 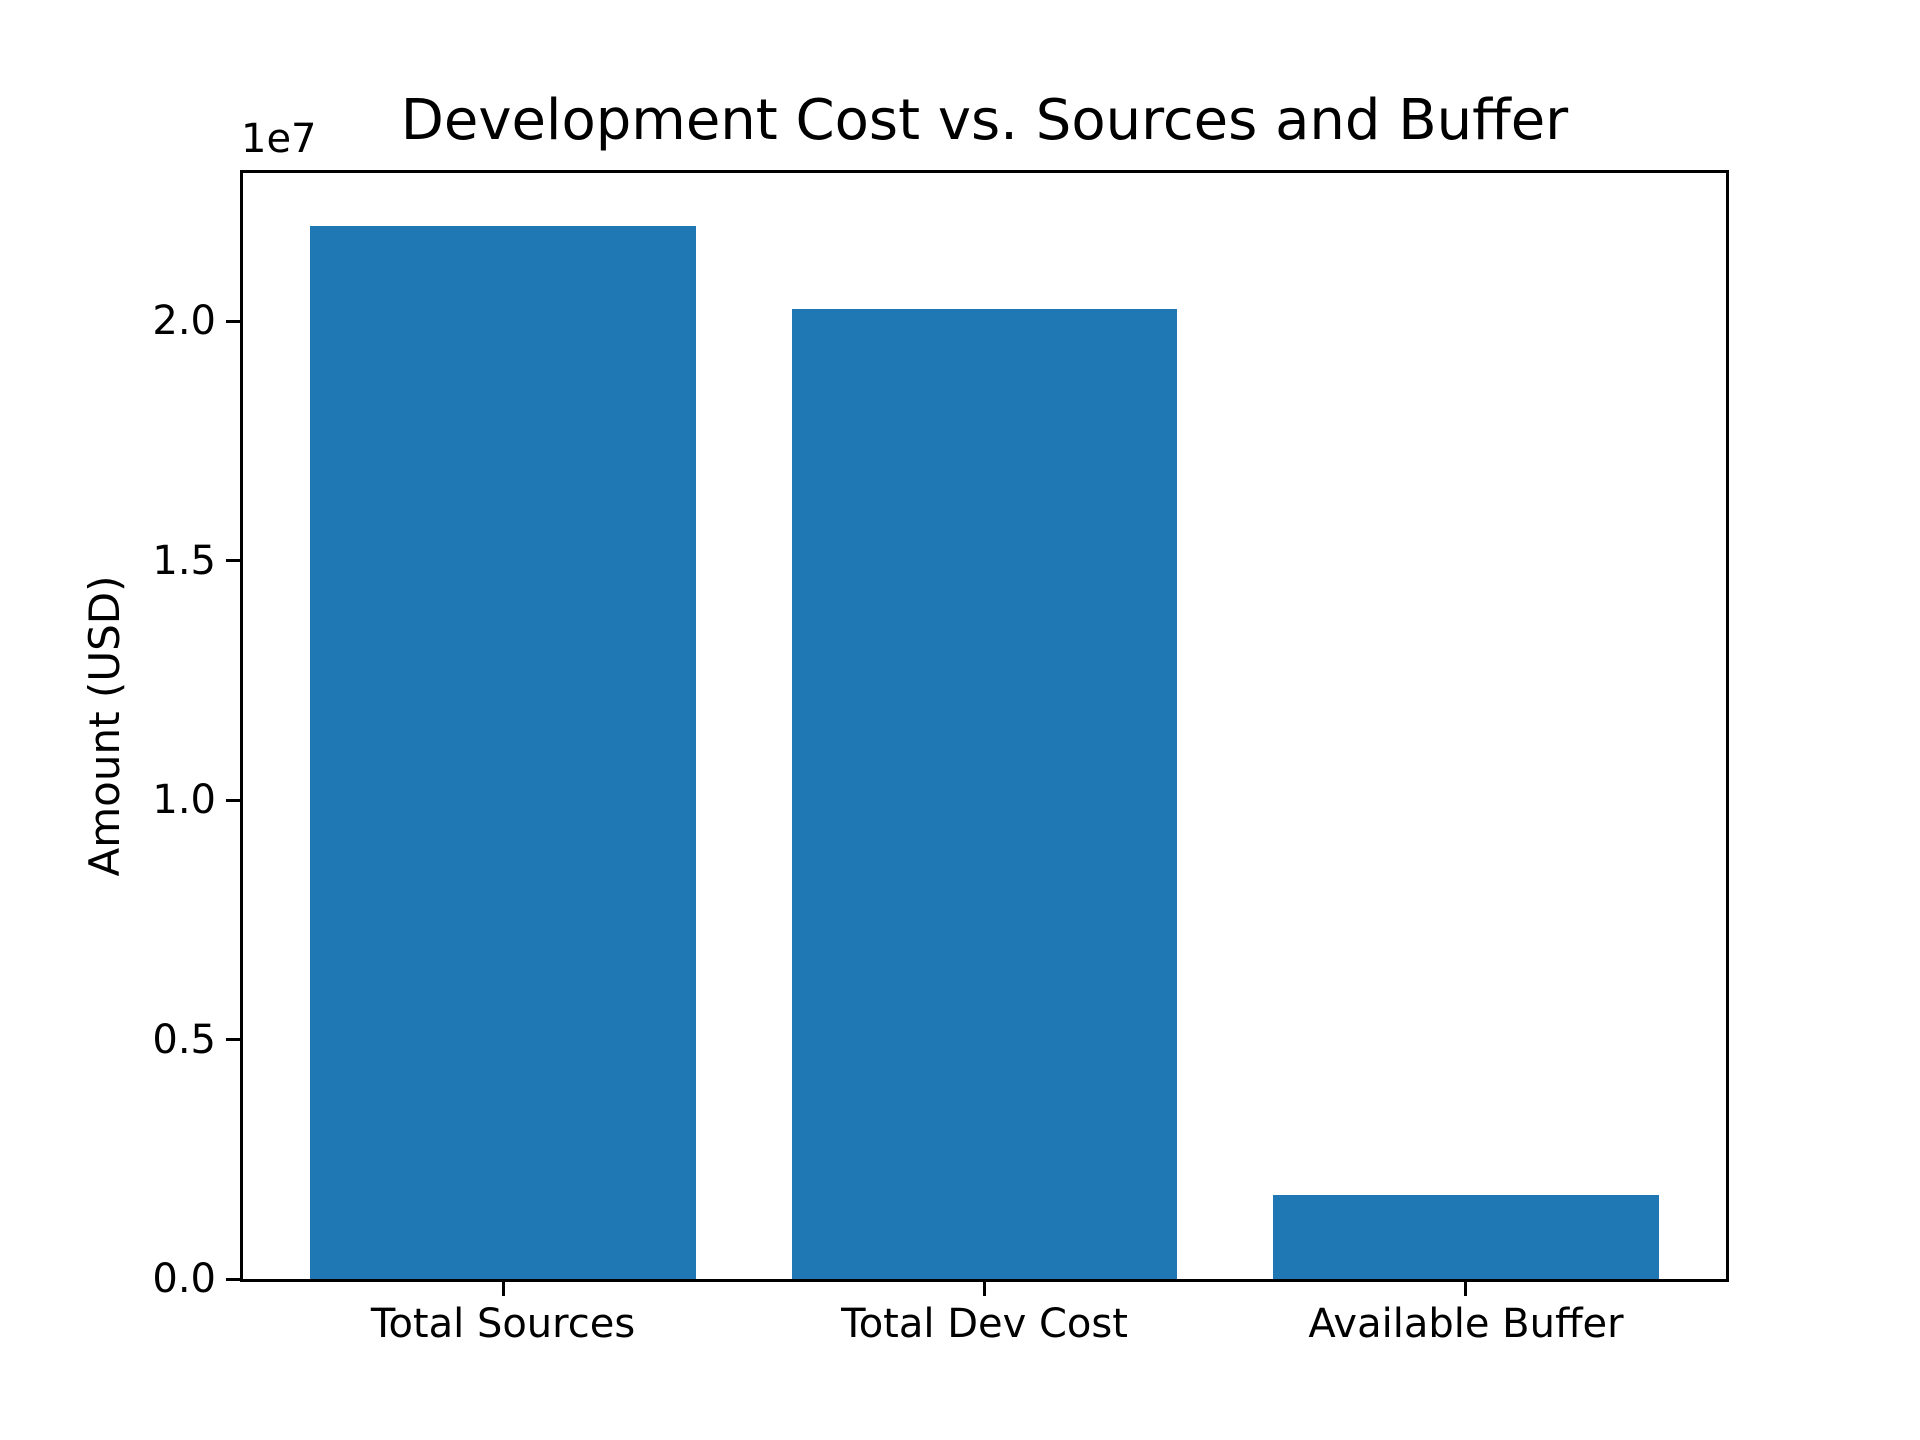 I want to click on y-tick-label: 1.5, so click(x=184, y=560).